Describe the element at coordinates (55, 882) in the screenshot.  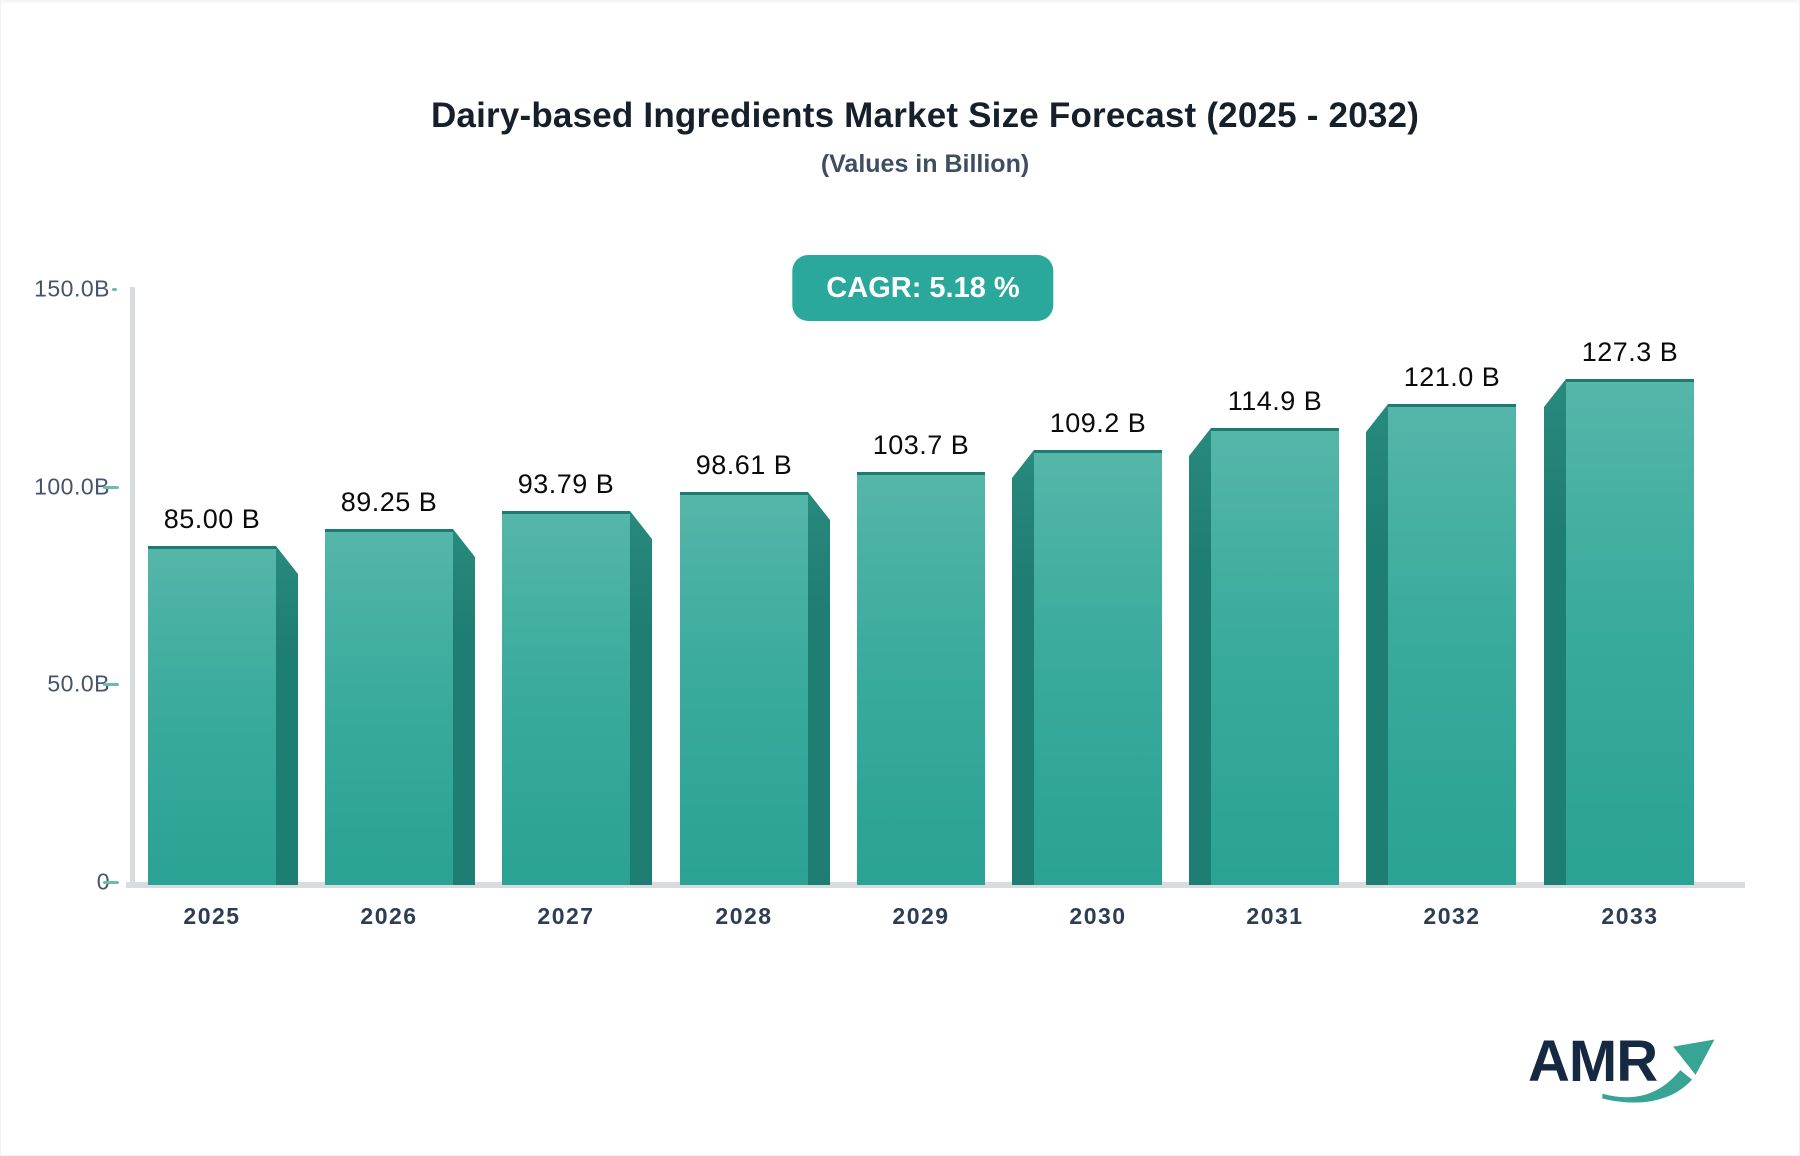
I see `y-axis-tick-label: 0` at that location.